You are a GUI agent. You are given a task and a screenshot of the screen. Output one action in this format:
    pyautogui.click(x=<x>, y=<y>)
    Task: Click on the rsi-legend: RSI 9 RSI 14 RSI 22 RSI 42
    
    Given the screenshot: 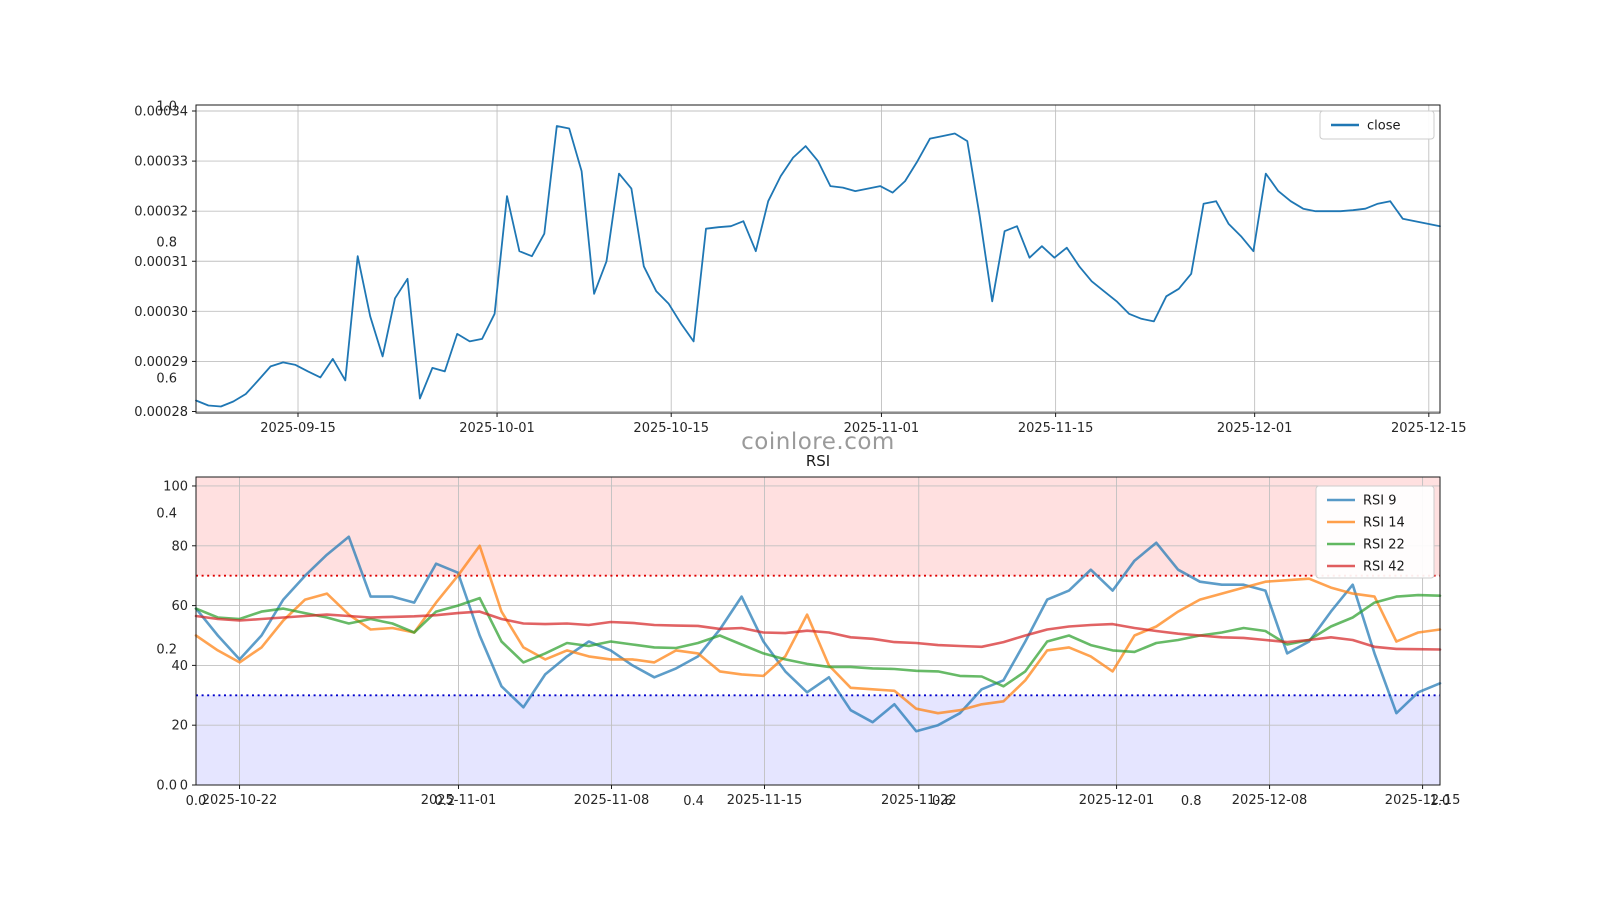 What is the action you would take?
    pyautogui.click(x=1375, y=532)
    